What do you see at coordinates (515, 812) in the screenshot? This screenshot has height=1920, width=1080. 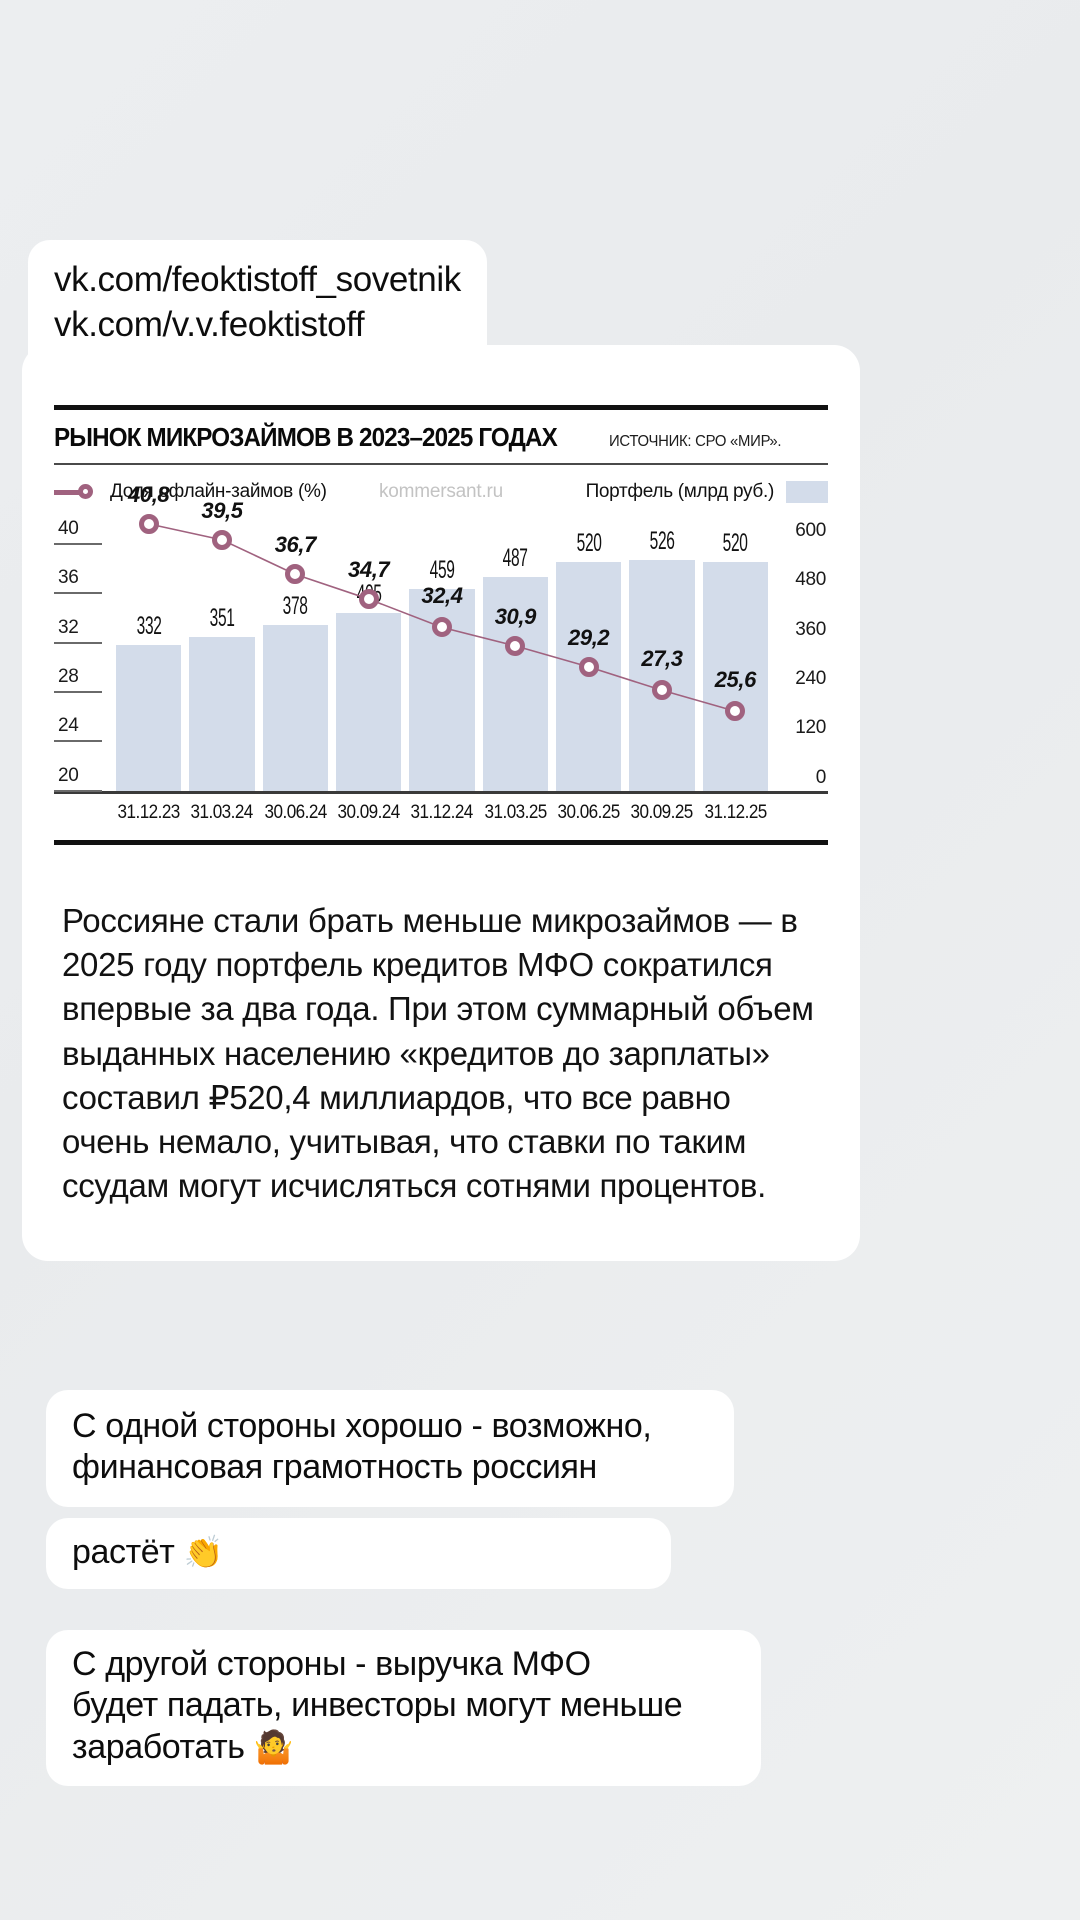 I see `chart-x-label: 31.03.25` at bounding box center [515, 812].